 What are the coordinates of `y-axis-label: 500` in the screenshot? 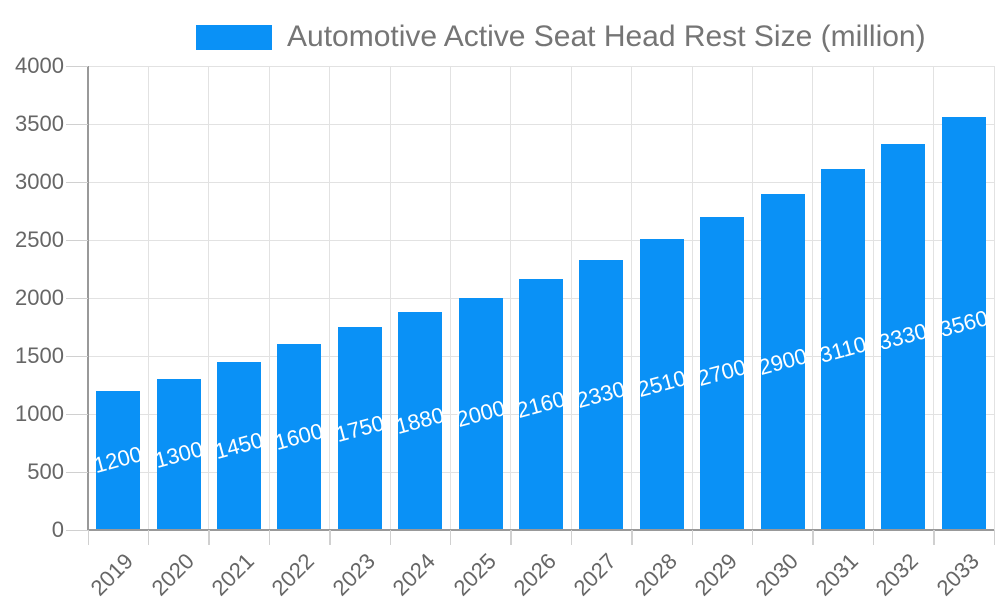 It's located at (45, 471).